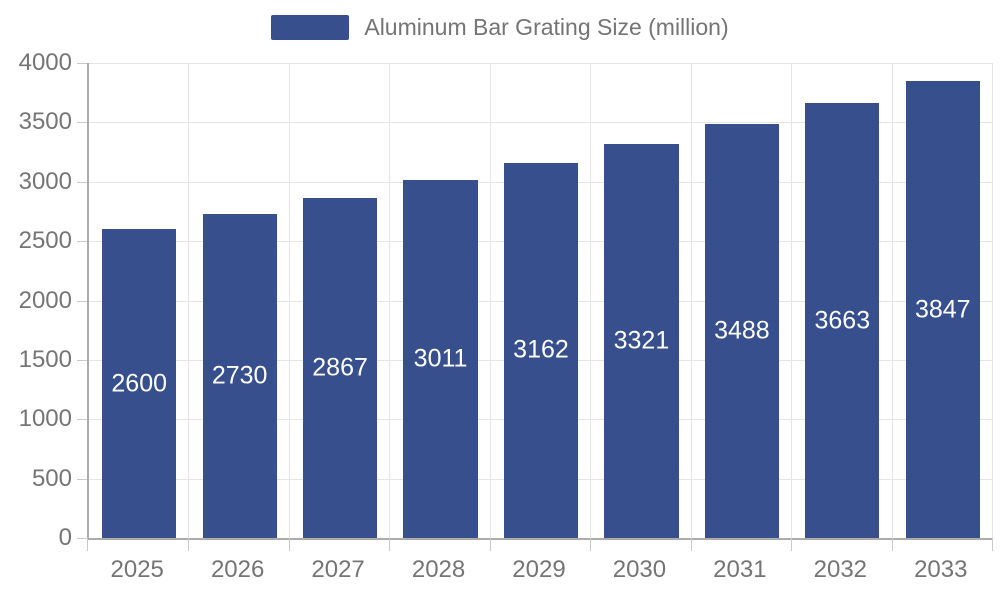 This screenshot has height=600, width=1000. What do you see at coordinates (546, 27) in the screenshot?
I see `legend-label: Aluminum Bar Grating Size (million)` at bounding box center [546, 27].